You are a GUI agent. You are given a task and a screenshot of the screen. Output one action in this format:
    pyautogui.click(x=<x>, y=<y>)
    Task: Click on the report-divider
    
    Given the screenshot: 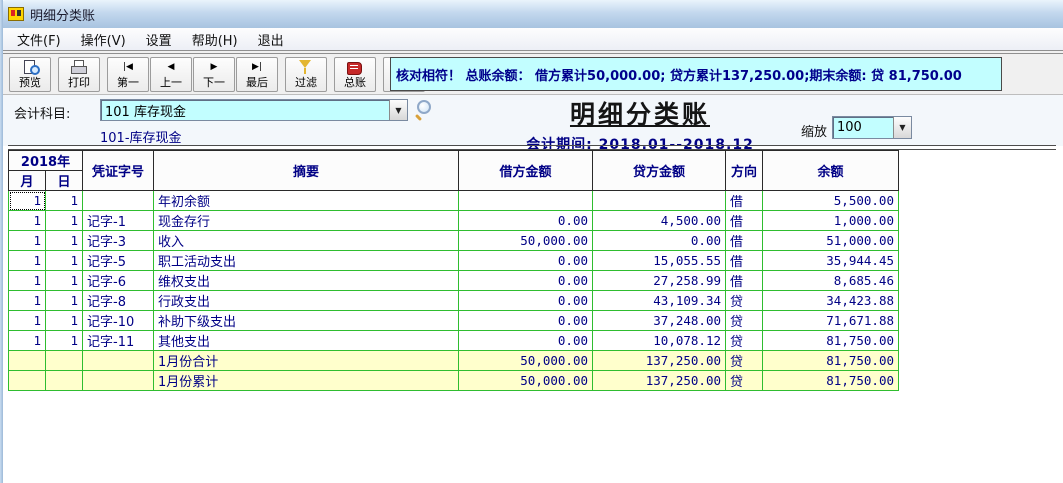 What is the action you would take?
    pyautogui.click(x=532, y=147)
    